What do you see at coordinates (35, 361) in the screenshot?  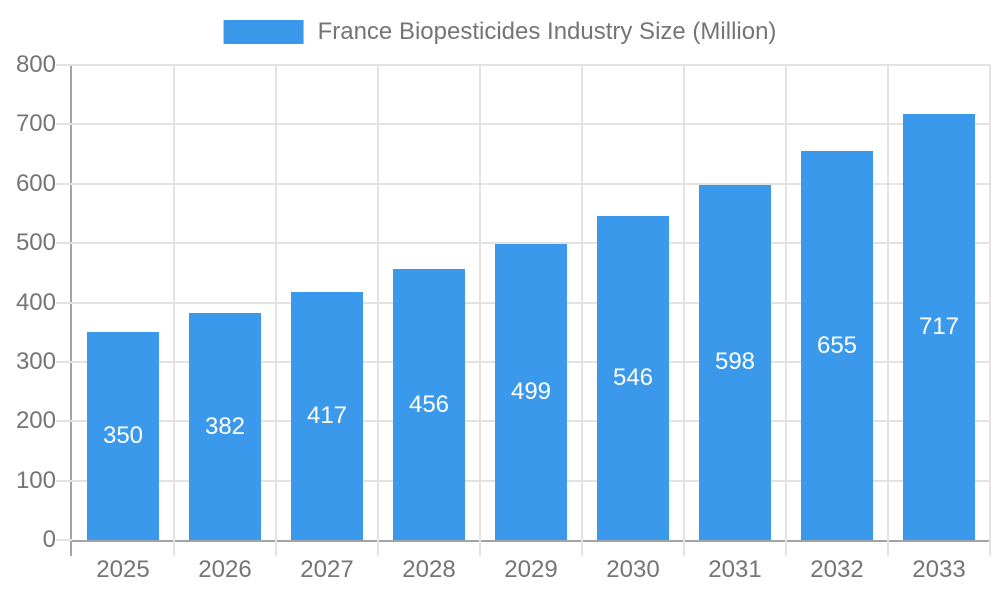 I see `y-axis-label: 300` at bounding box center [35, 361].